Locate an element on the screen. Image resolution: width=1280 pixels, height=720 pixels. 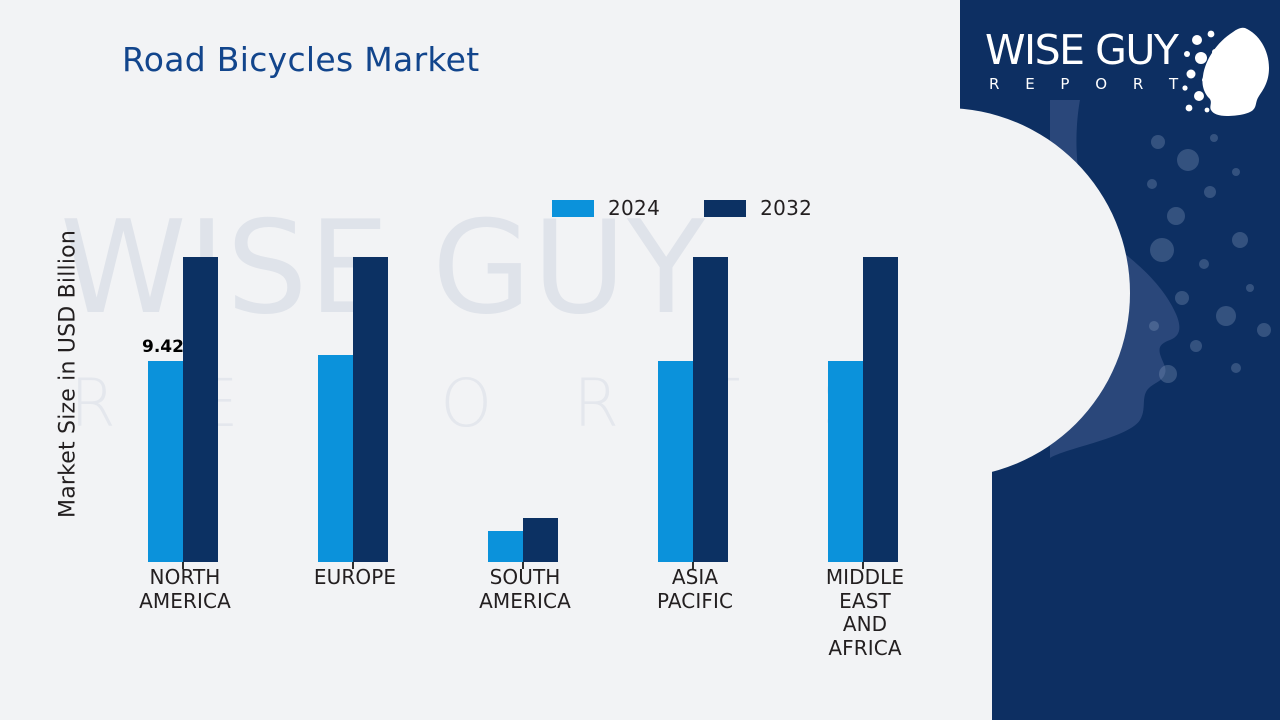
y-axis-title-text: Market Size in USD Billion is located at coordinates (68, 374).